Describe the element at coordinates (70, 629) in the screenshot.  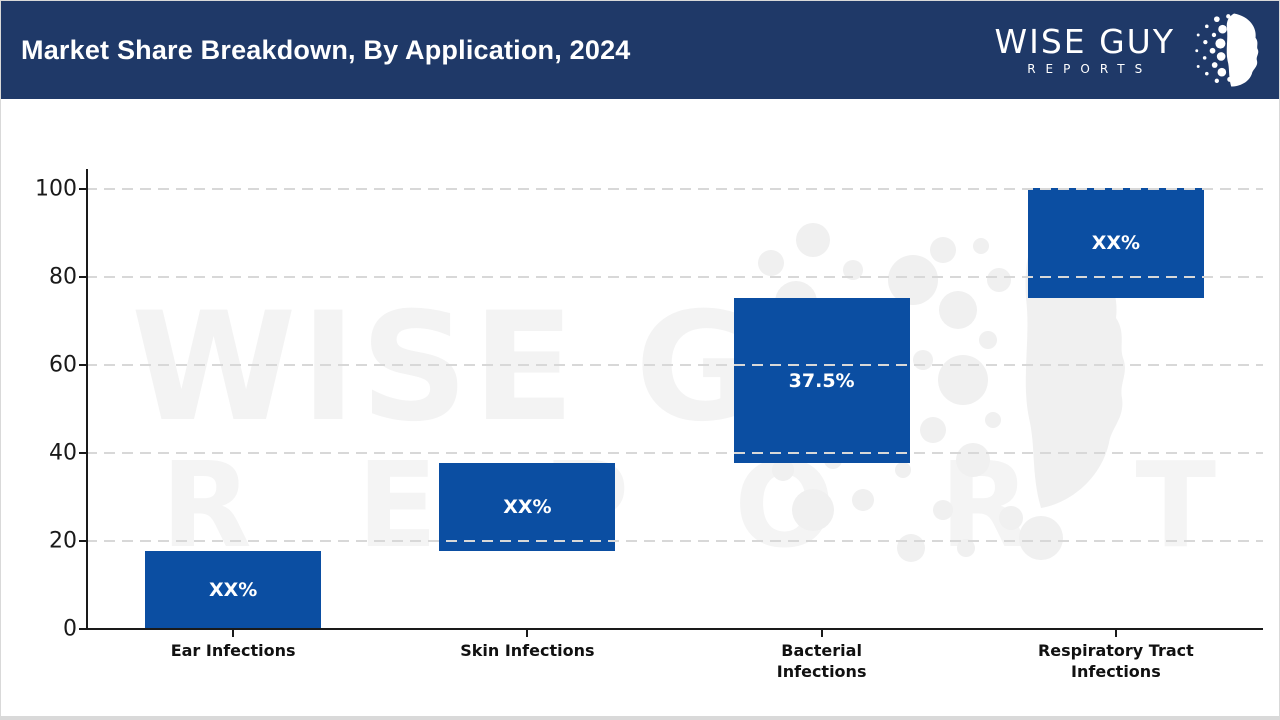
I see `y-tick-label: 0` at that location.